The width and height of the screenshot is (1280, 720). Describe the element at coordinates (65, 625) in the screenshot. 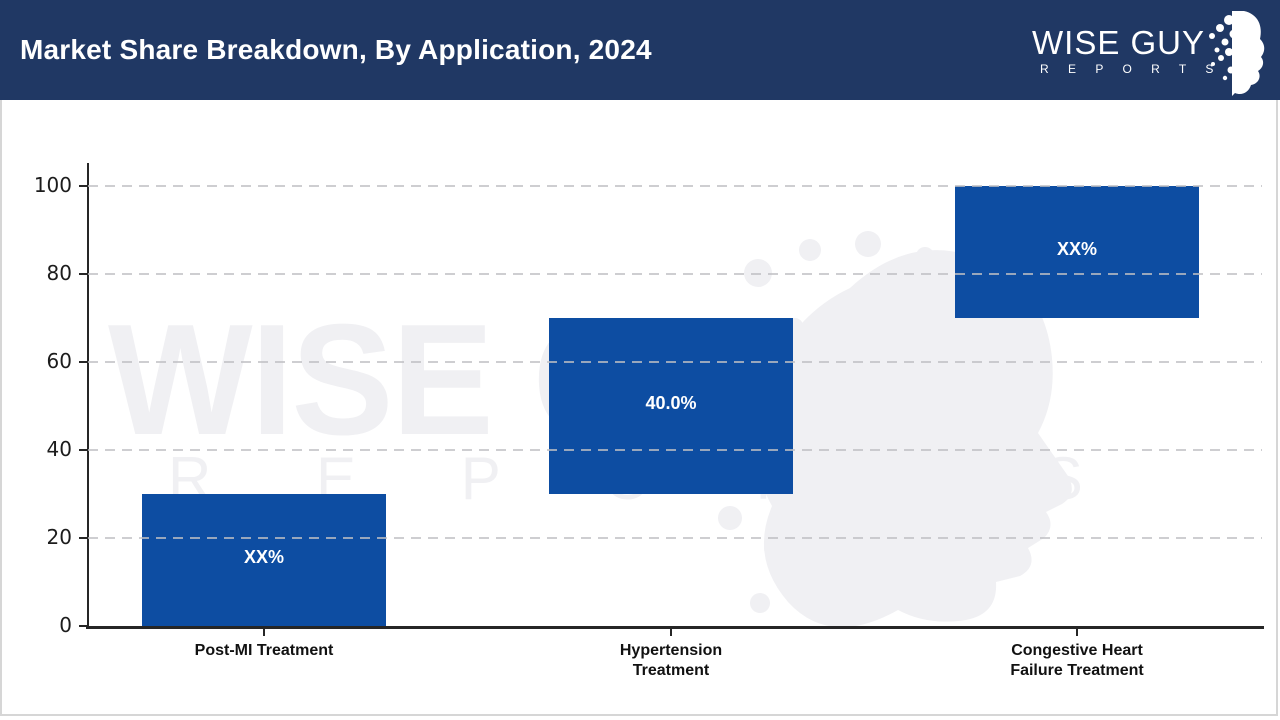

I see `y-tick-label: 0` at that location.